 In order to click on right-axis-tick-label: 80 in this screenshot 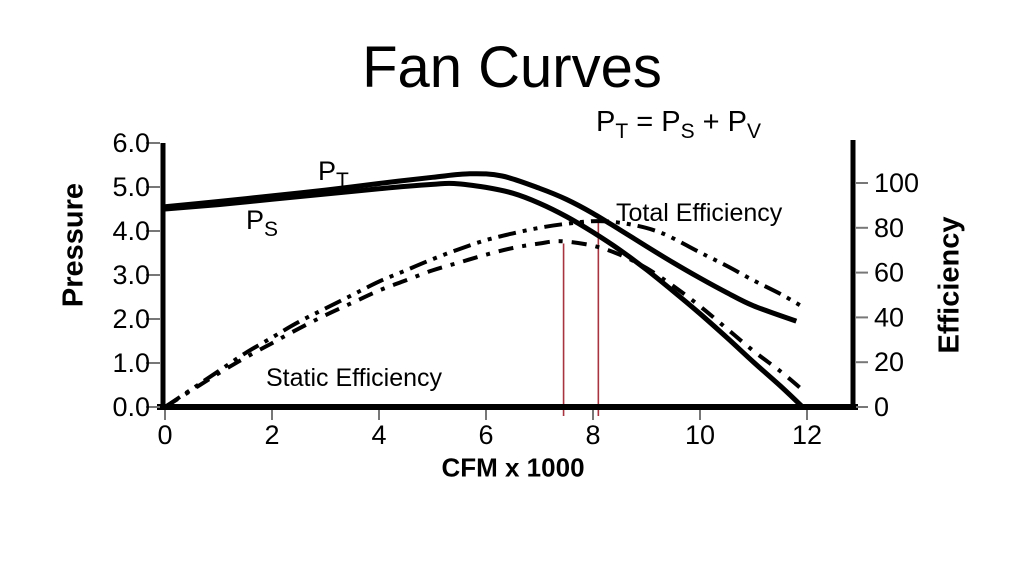, I will do `click(889, 228)`.